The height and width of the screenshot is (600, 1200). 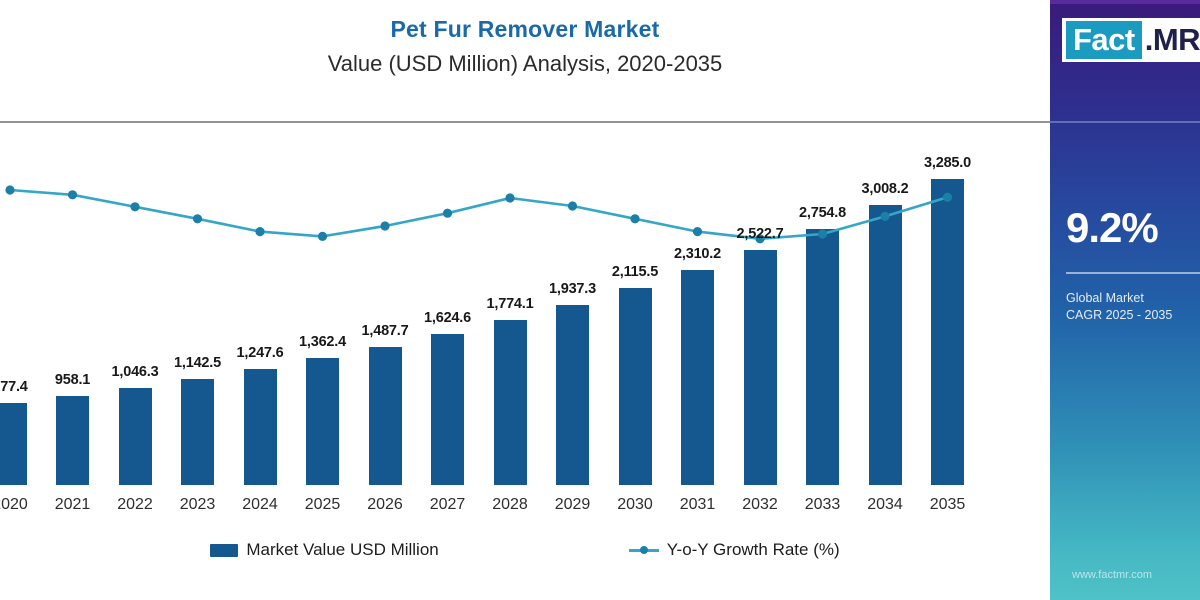 I want to click on bar-2024, so click(x=260, y=426).